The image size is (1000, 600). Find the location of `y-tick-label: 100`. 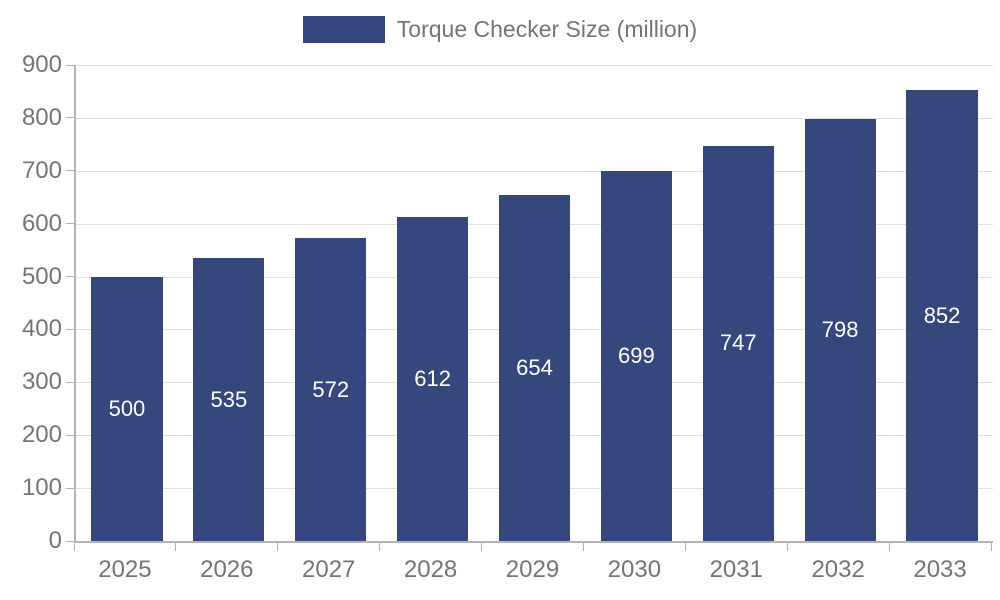

y-tick-label: 100 is located at coordinates (41, 488).